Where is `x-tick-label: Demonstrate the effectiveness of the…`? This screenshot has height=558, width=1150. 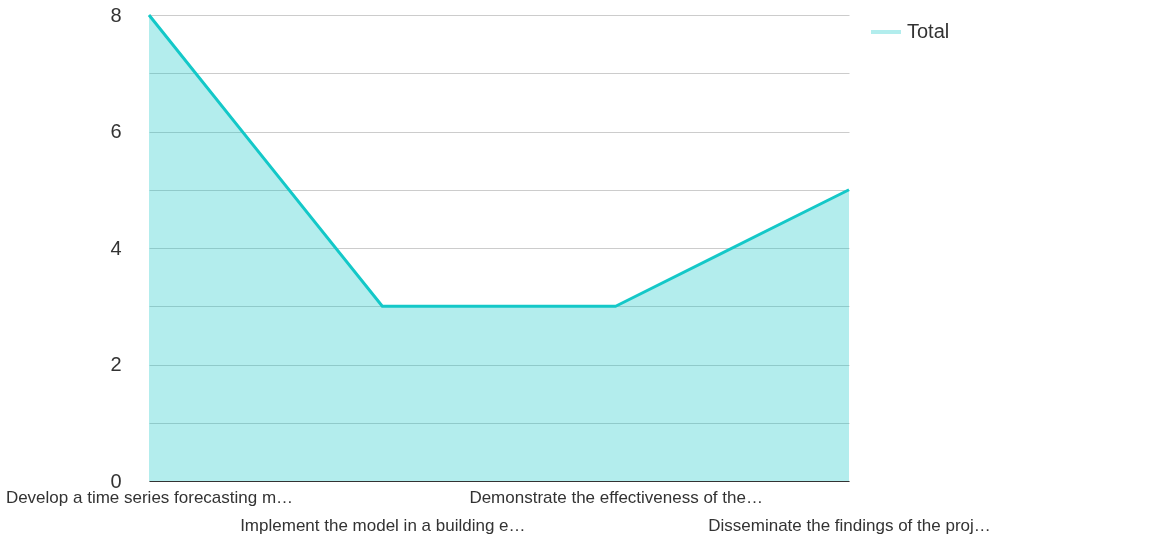 x-tick-label: Demonstrate the effectiveness of the… is located at coordinates (616, 497).